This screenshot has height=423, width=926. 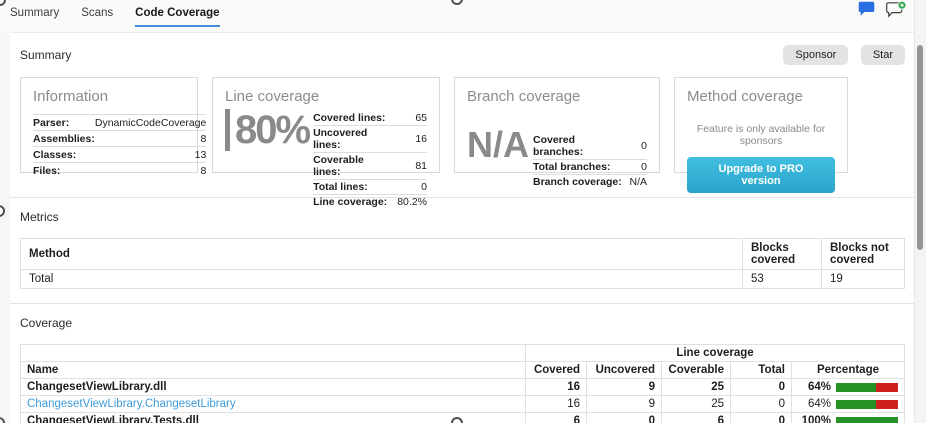 I want to click on table-row: Coverable lines: 81, so click(x=370, y=166).